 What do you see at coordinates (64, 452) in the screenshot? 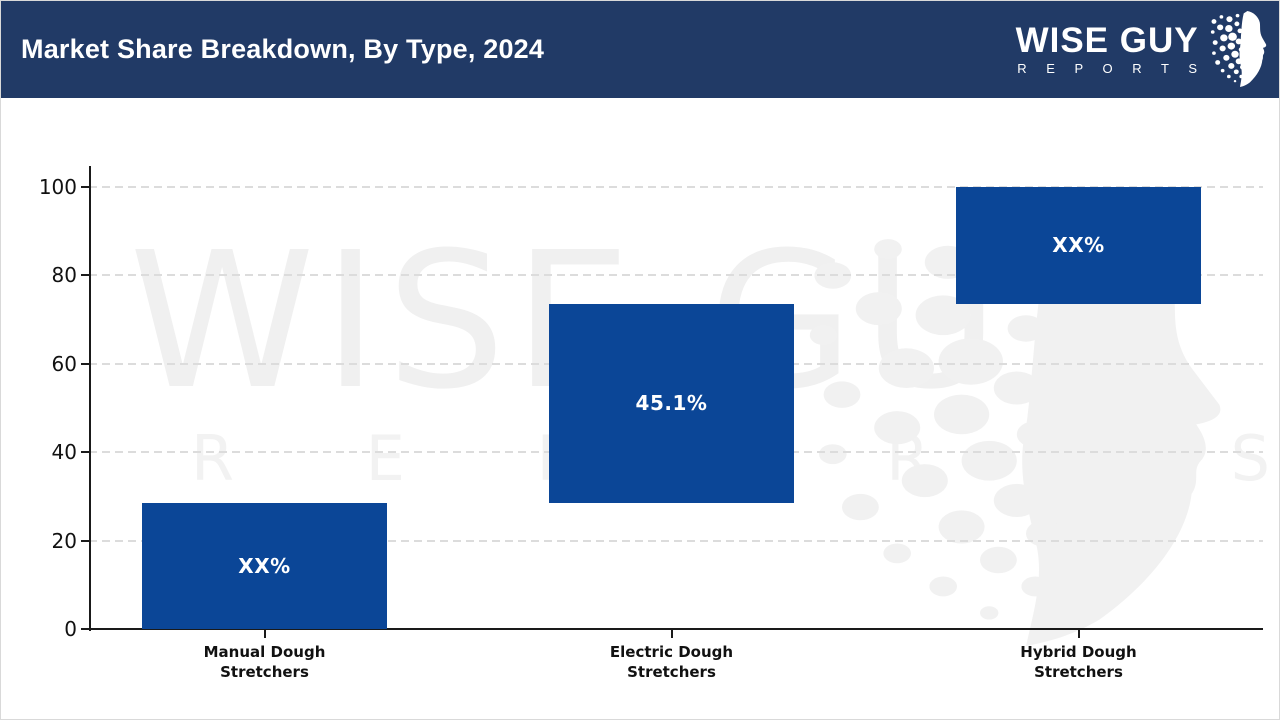
I see `y-axis-tick-label-40: 40` at bounding box center [64, 452].